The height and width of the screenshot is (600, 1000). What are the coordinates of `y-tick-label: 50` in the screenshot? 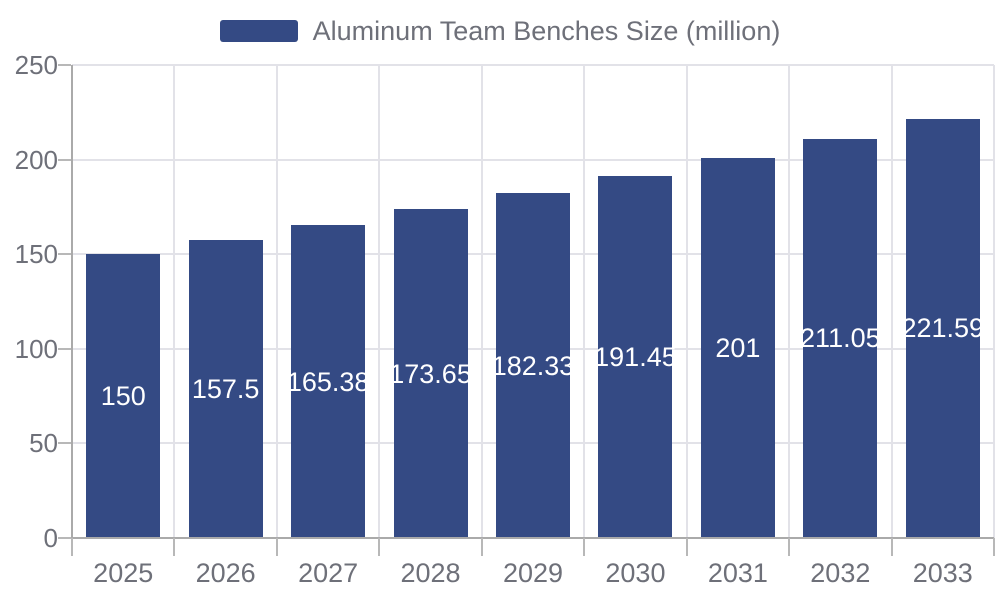 It's located at (43, 443).